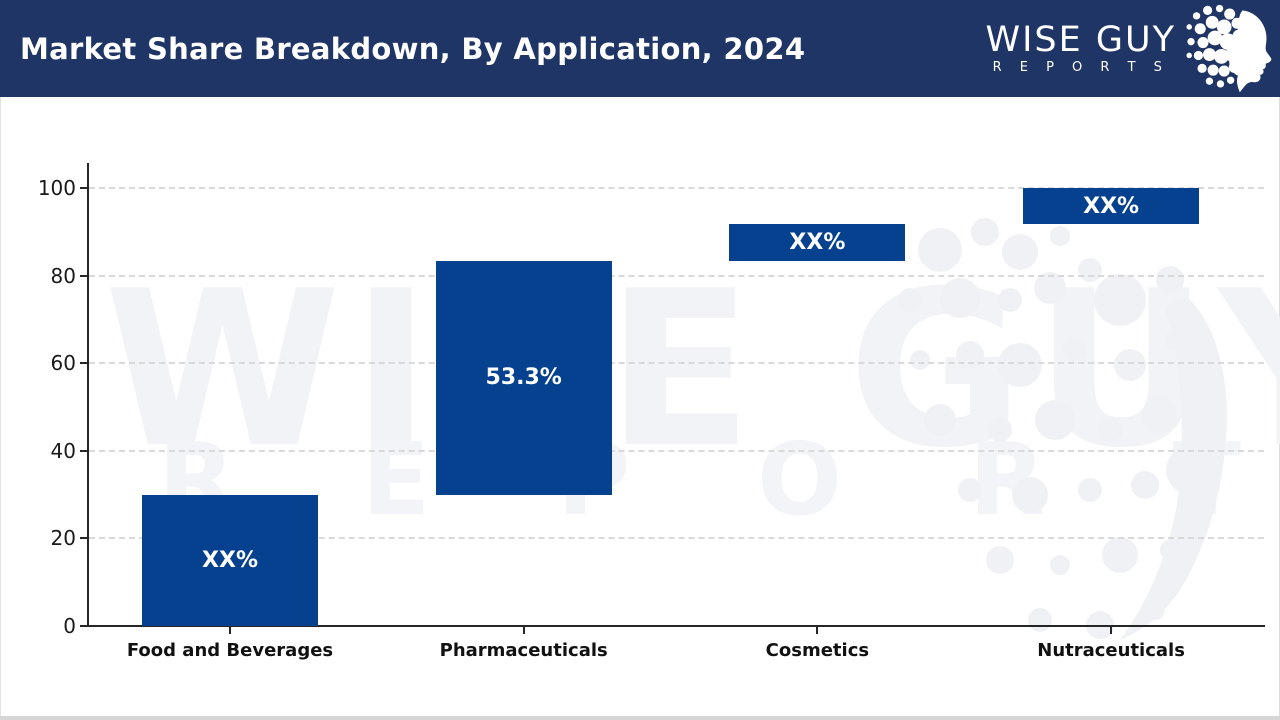 The image size is (1280, 720). What do you see at coordinates (1111, 630) in the screenshot?
I see `x-tick-nutraceuticals` at bounding box center [1111, 630].